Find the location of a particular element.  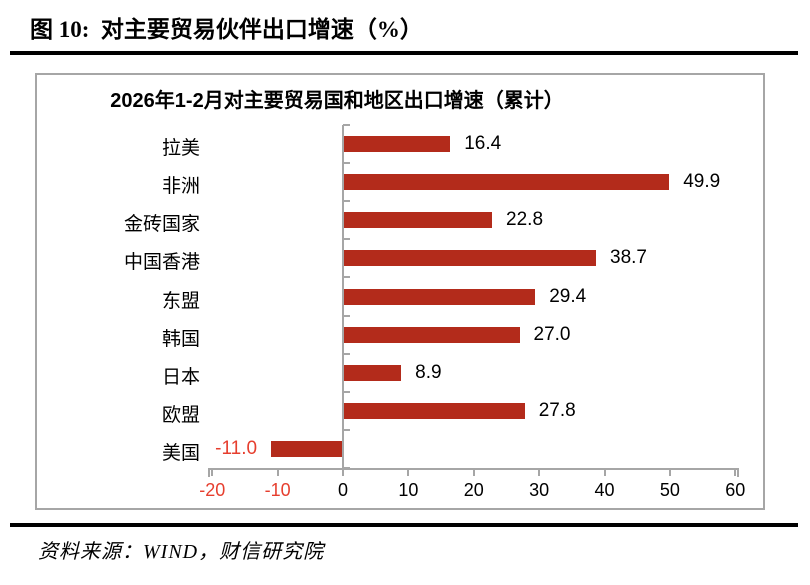

category-label: 韩国 is located at coordinates (180, 339).